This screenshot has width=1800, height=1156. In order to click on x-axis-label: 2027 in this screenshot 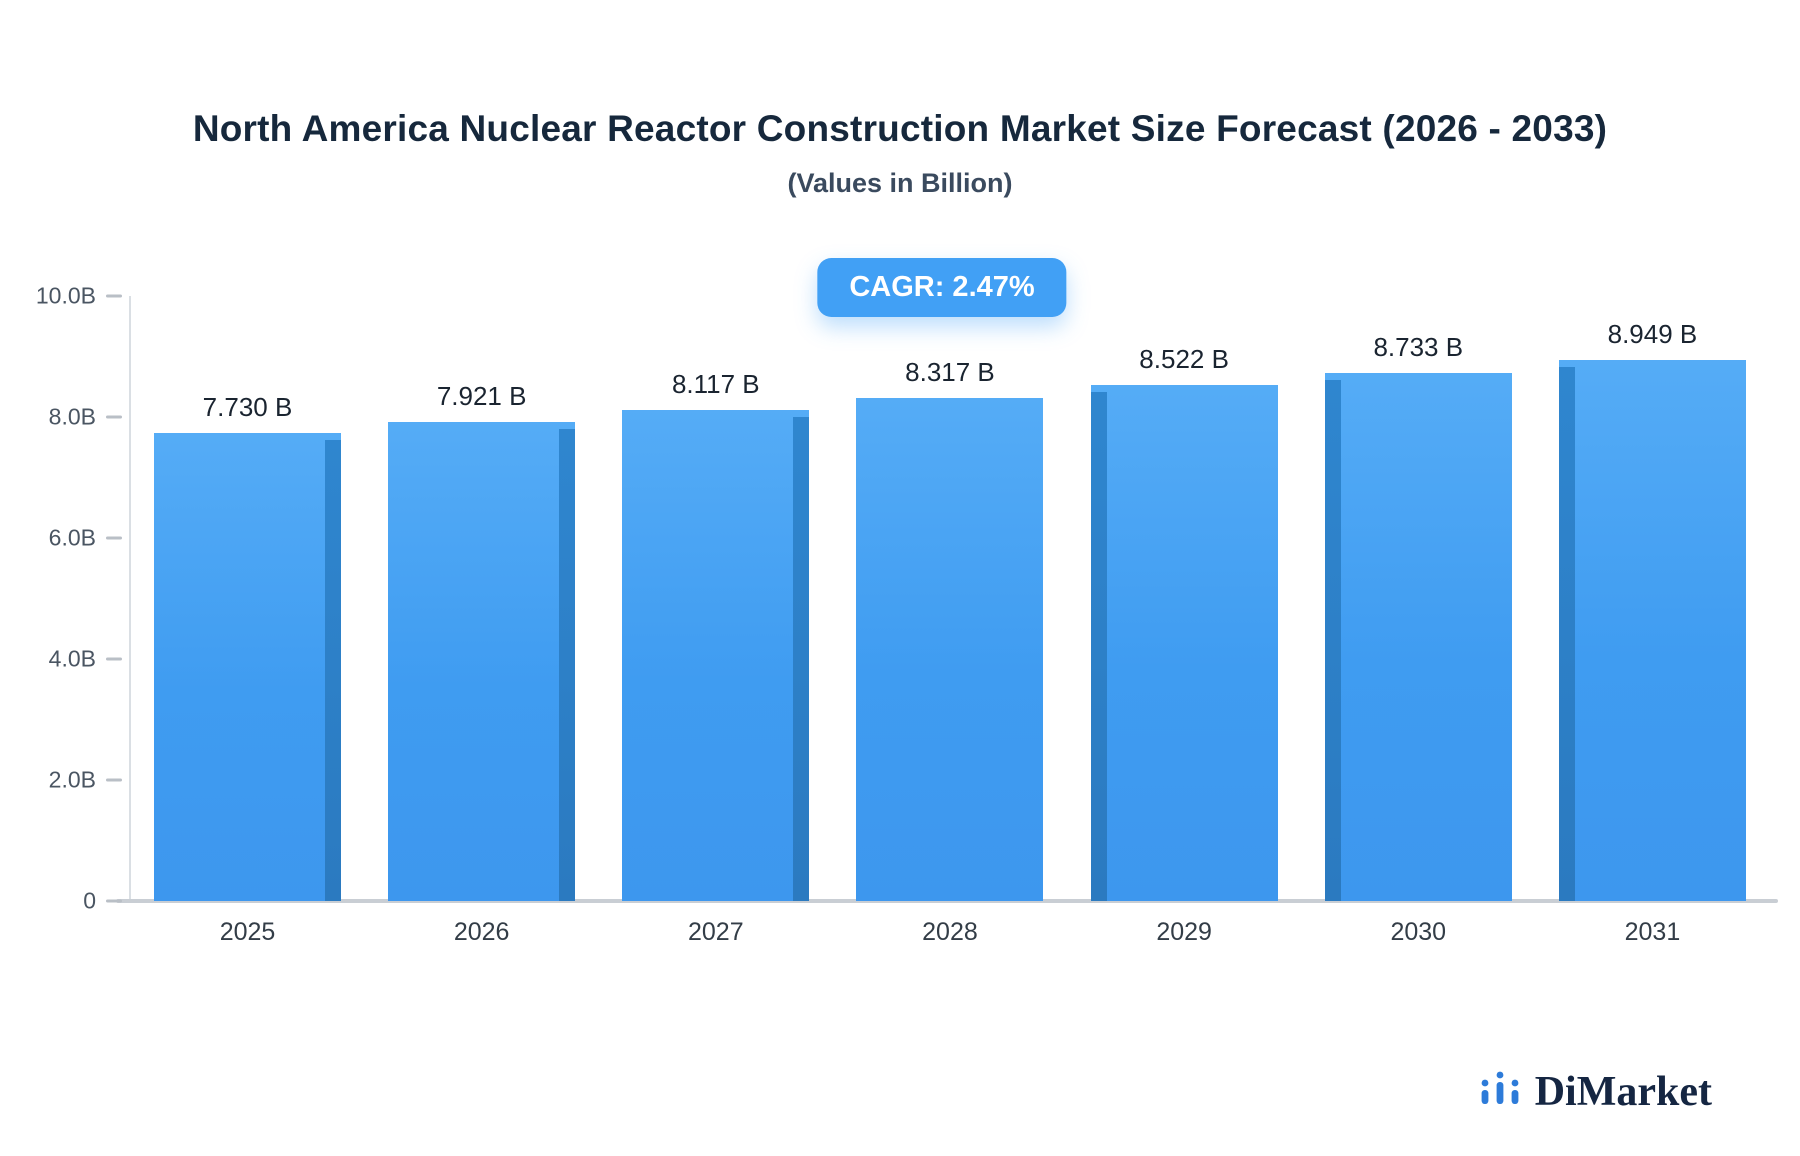, I will do `click(716, 932)`.